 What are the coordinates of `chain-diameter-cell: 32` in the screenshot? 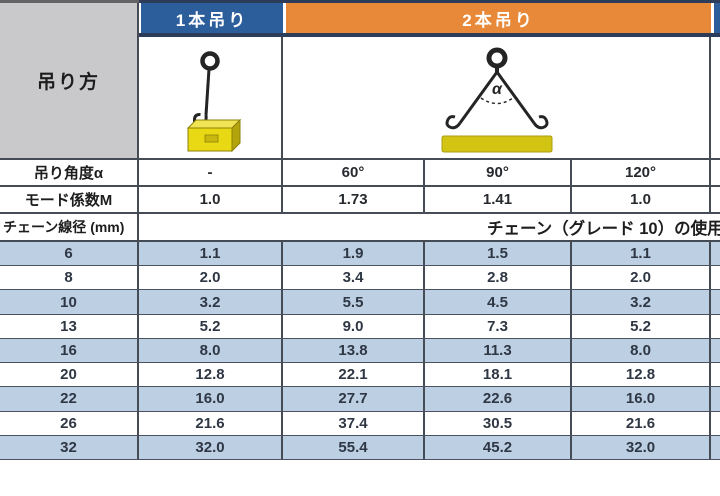 It's located at (69, 447).